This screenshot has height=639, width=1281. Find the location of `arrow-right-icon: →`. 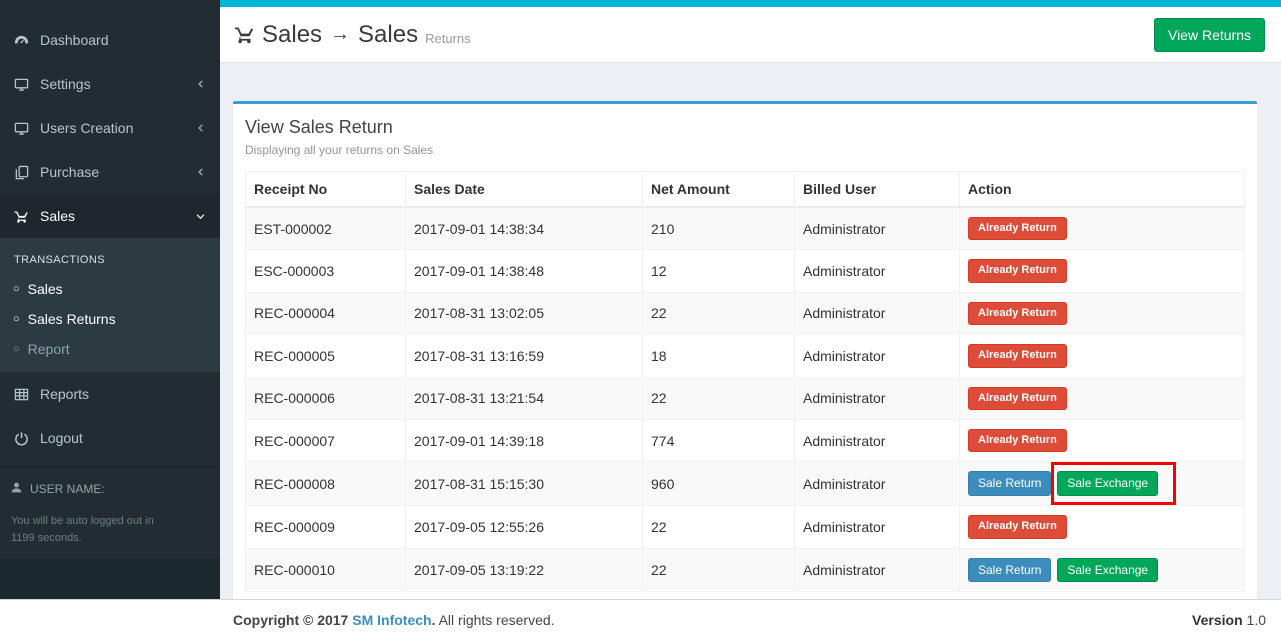

arrow-right-icon: → is located at coordinates (340, 34).